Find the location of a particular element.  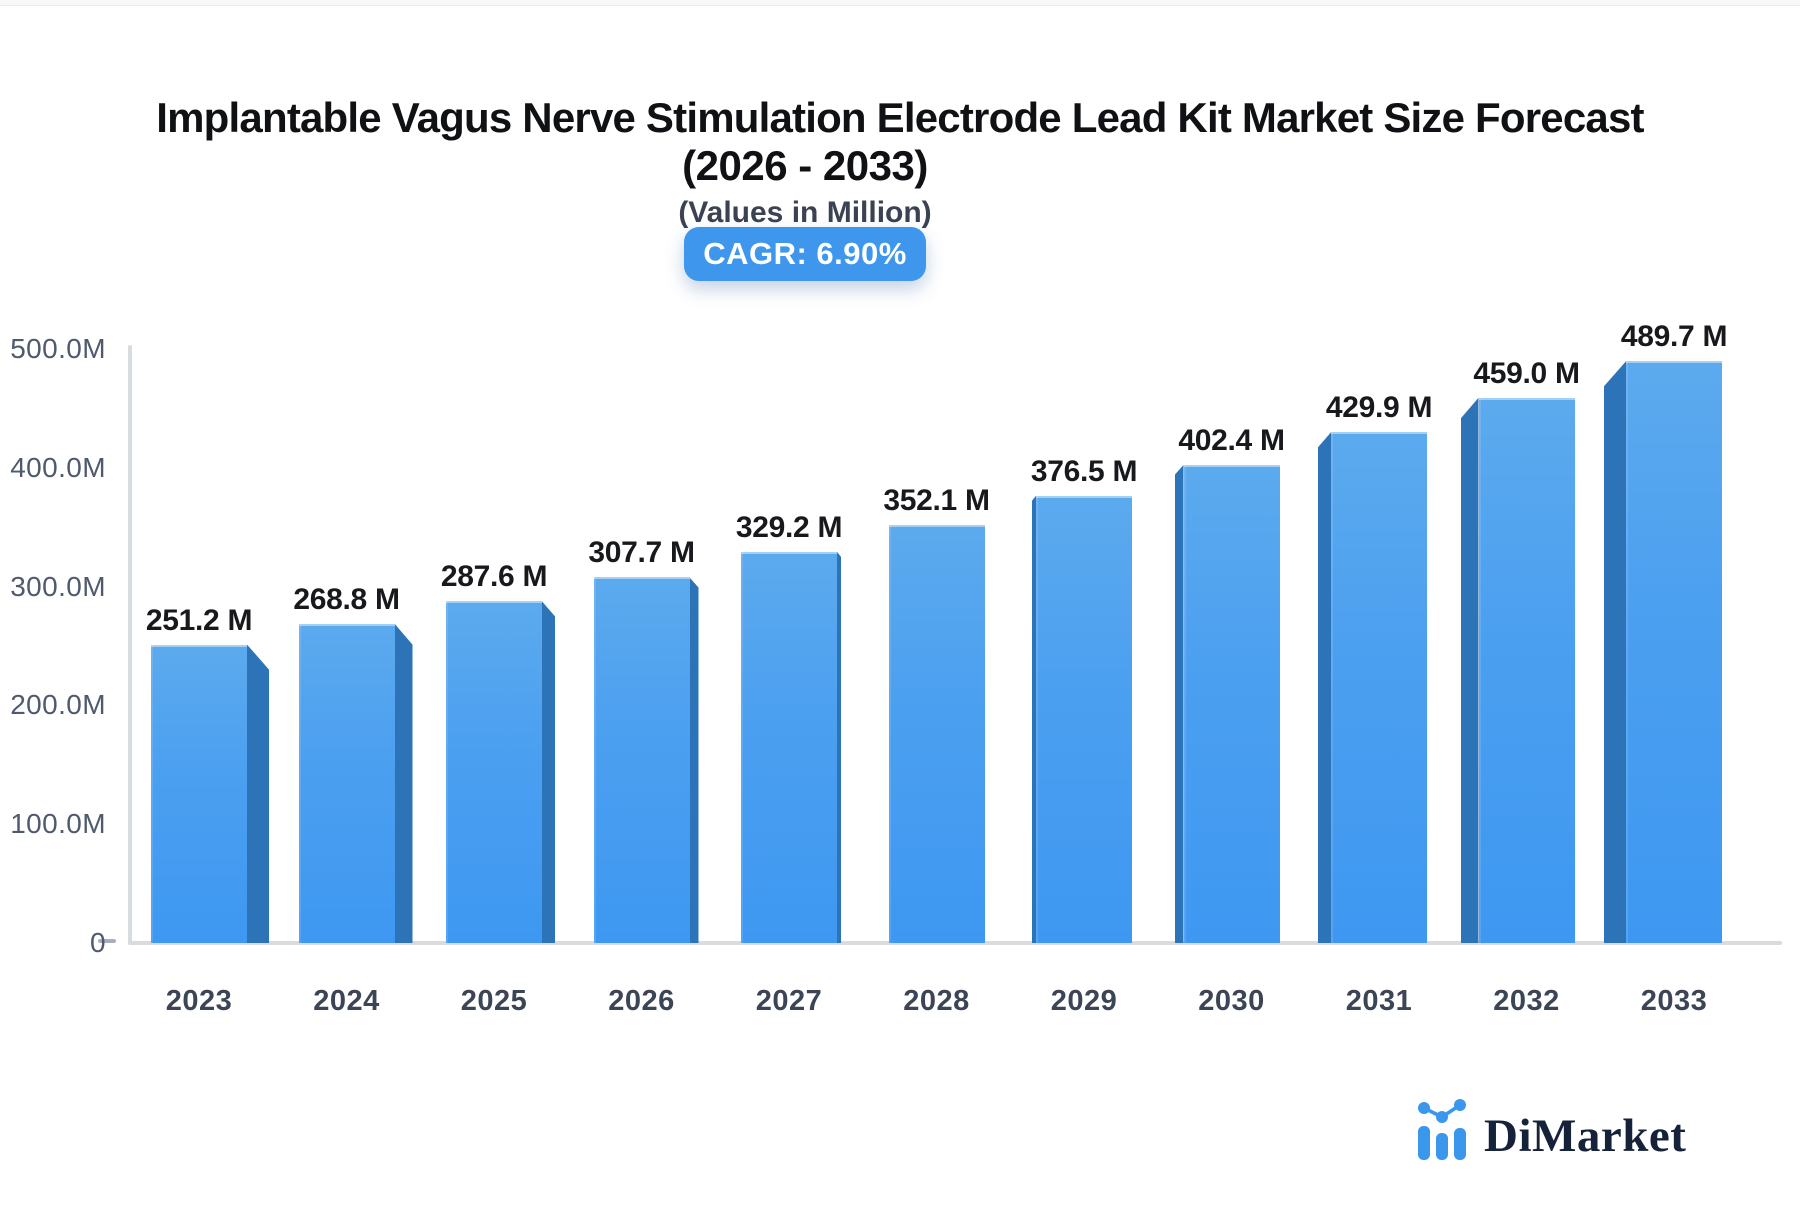

x-axis-label-2033: 2033 is located at coordinates (1674, 1001).